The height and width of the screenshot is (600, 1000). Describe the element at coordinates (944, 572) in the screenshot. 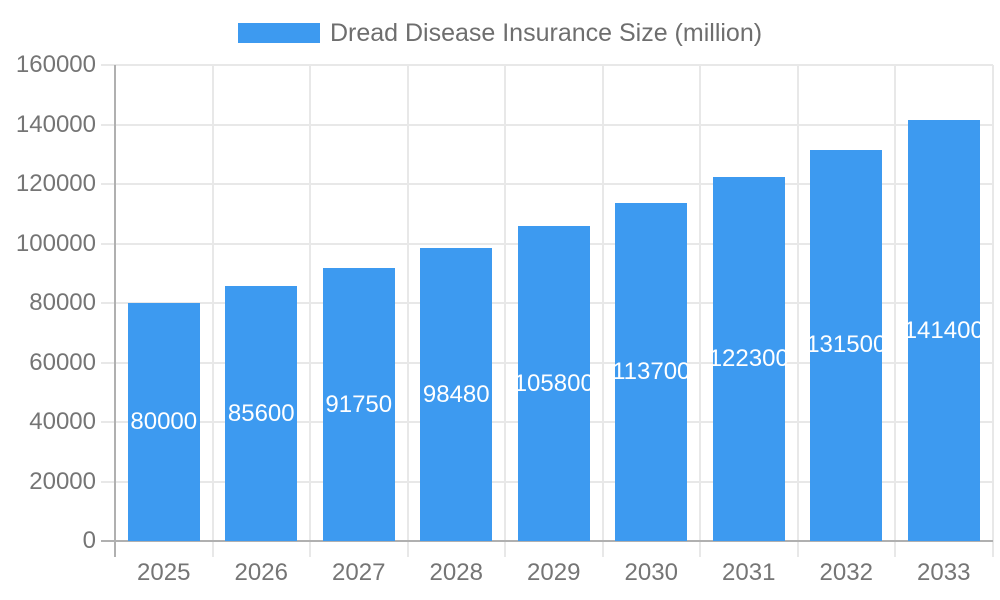

I see `x-axis-label-2033: 2033` at that location.